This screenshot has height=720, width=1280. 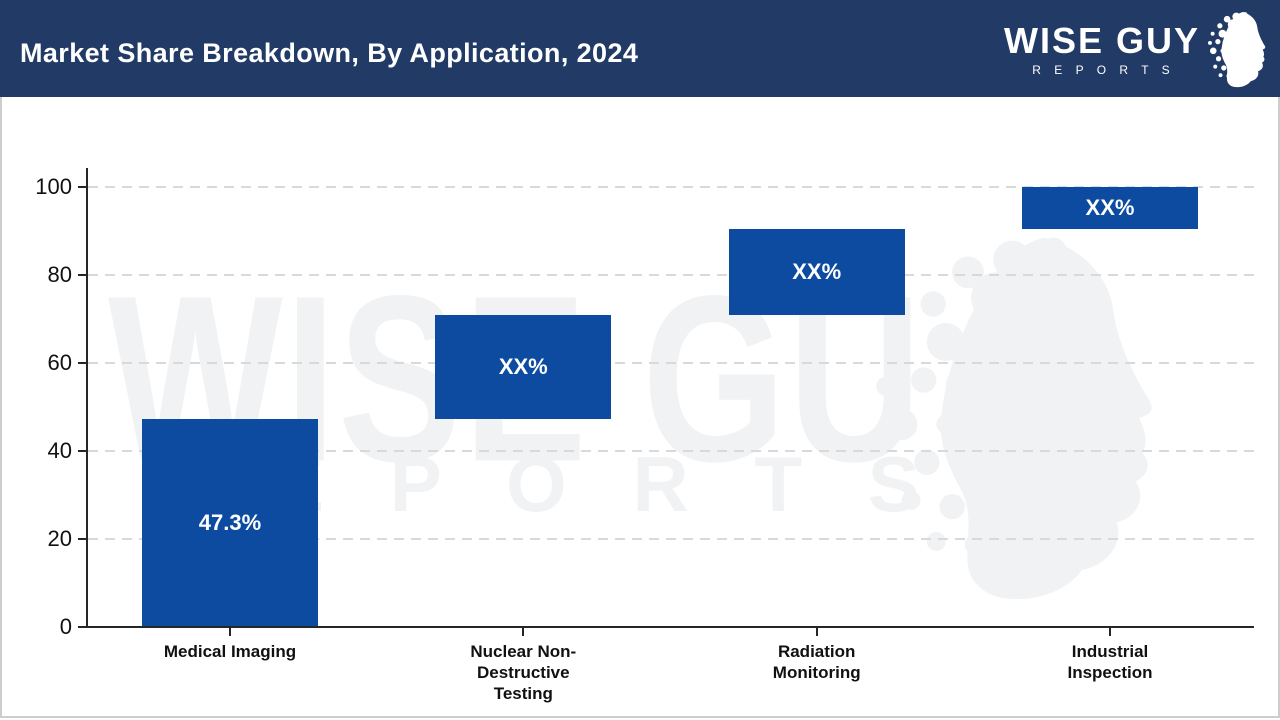 What do you see at coordinates (670, 627) in the screenshot?
I see `x-axis-line` at bounding box center [670, 627].